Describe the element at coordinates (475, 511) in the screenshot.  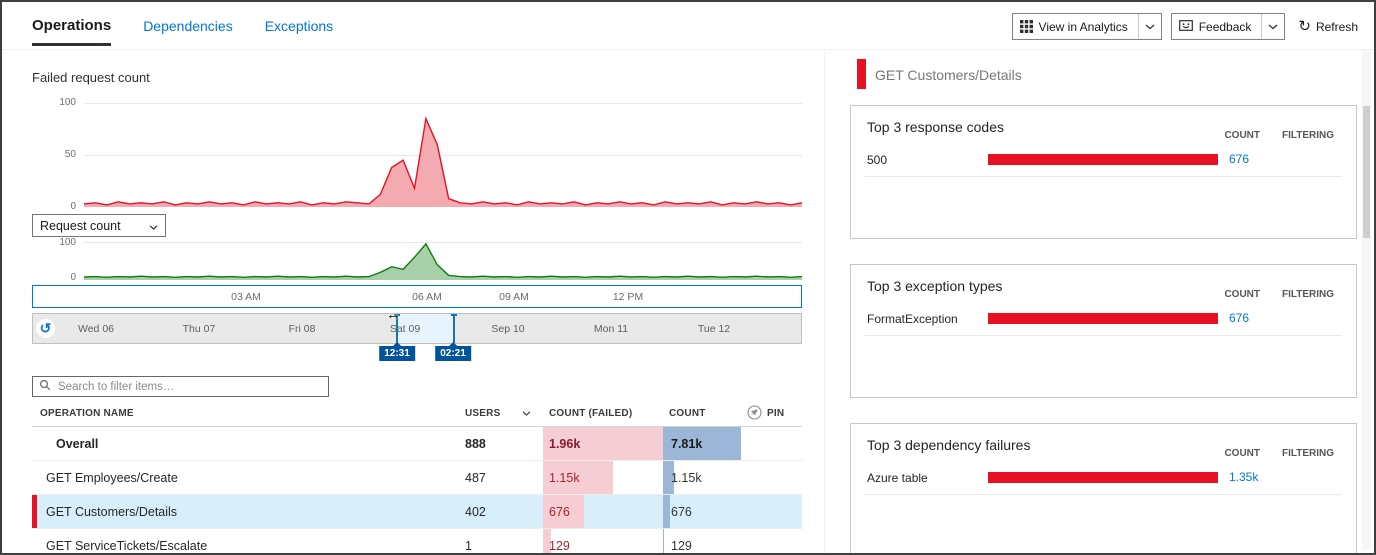
I see `users-count: 402` at that location.